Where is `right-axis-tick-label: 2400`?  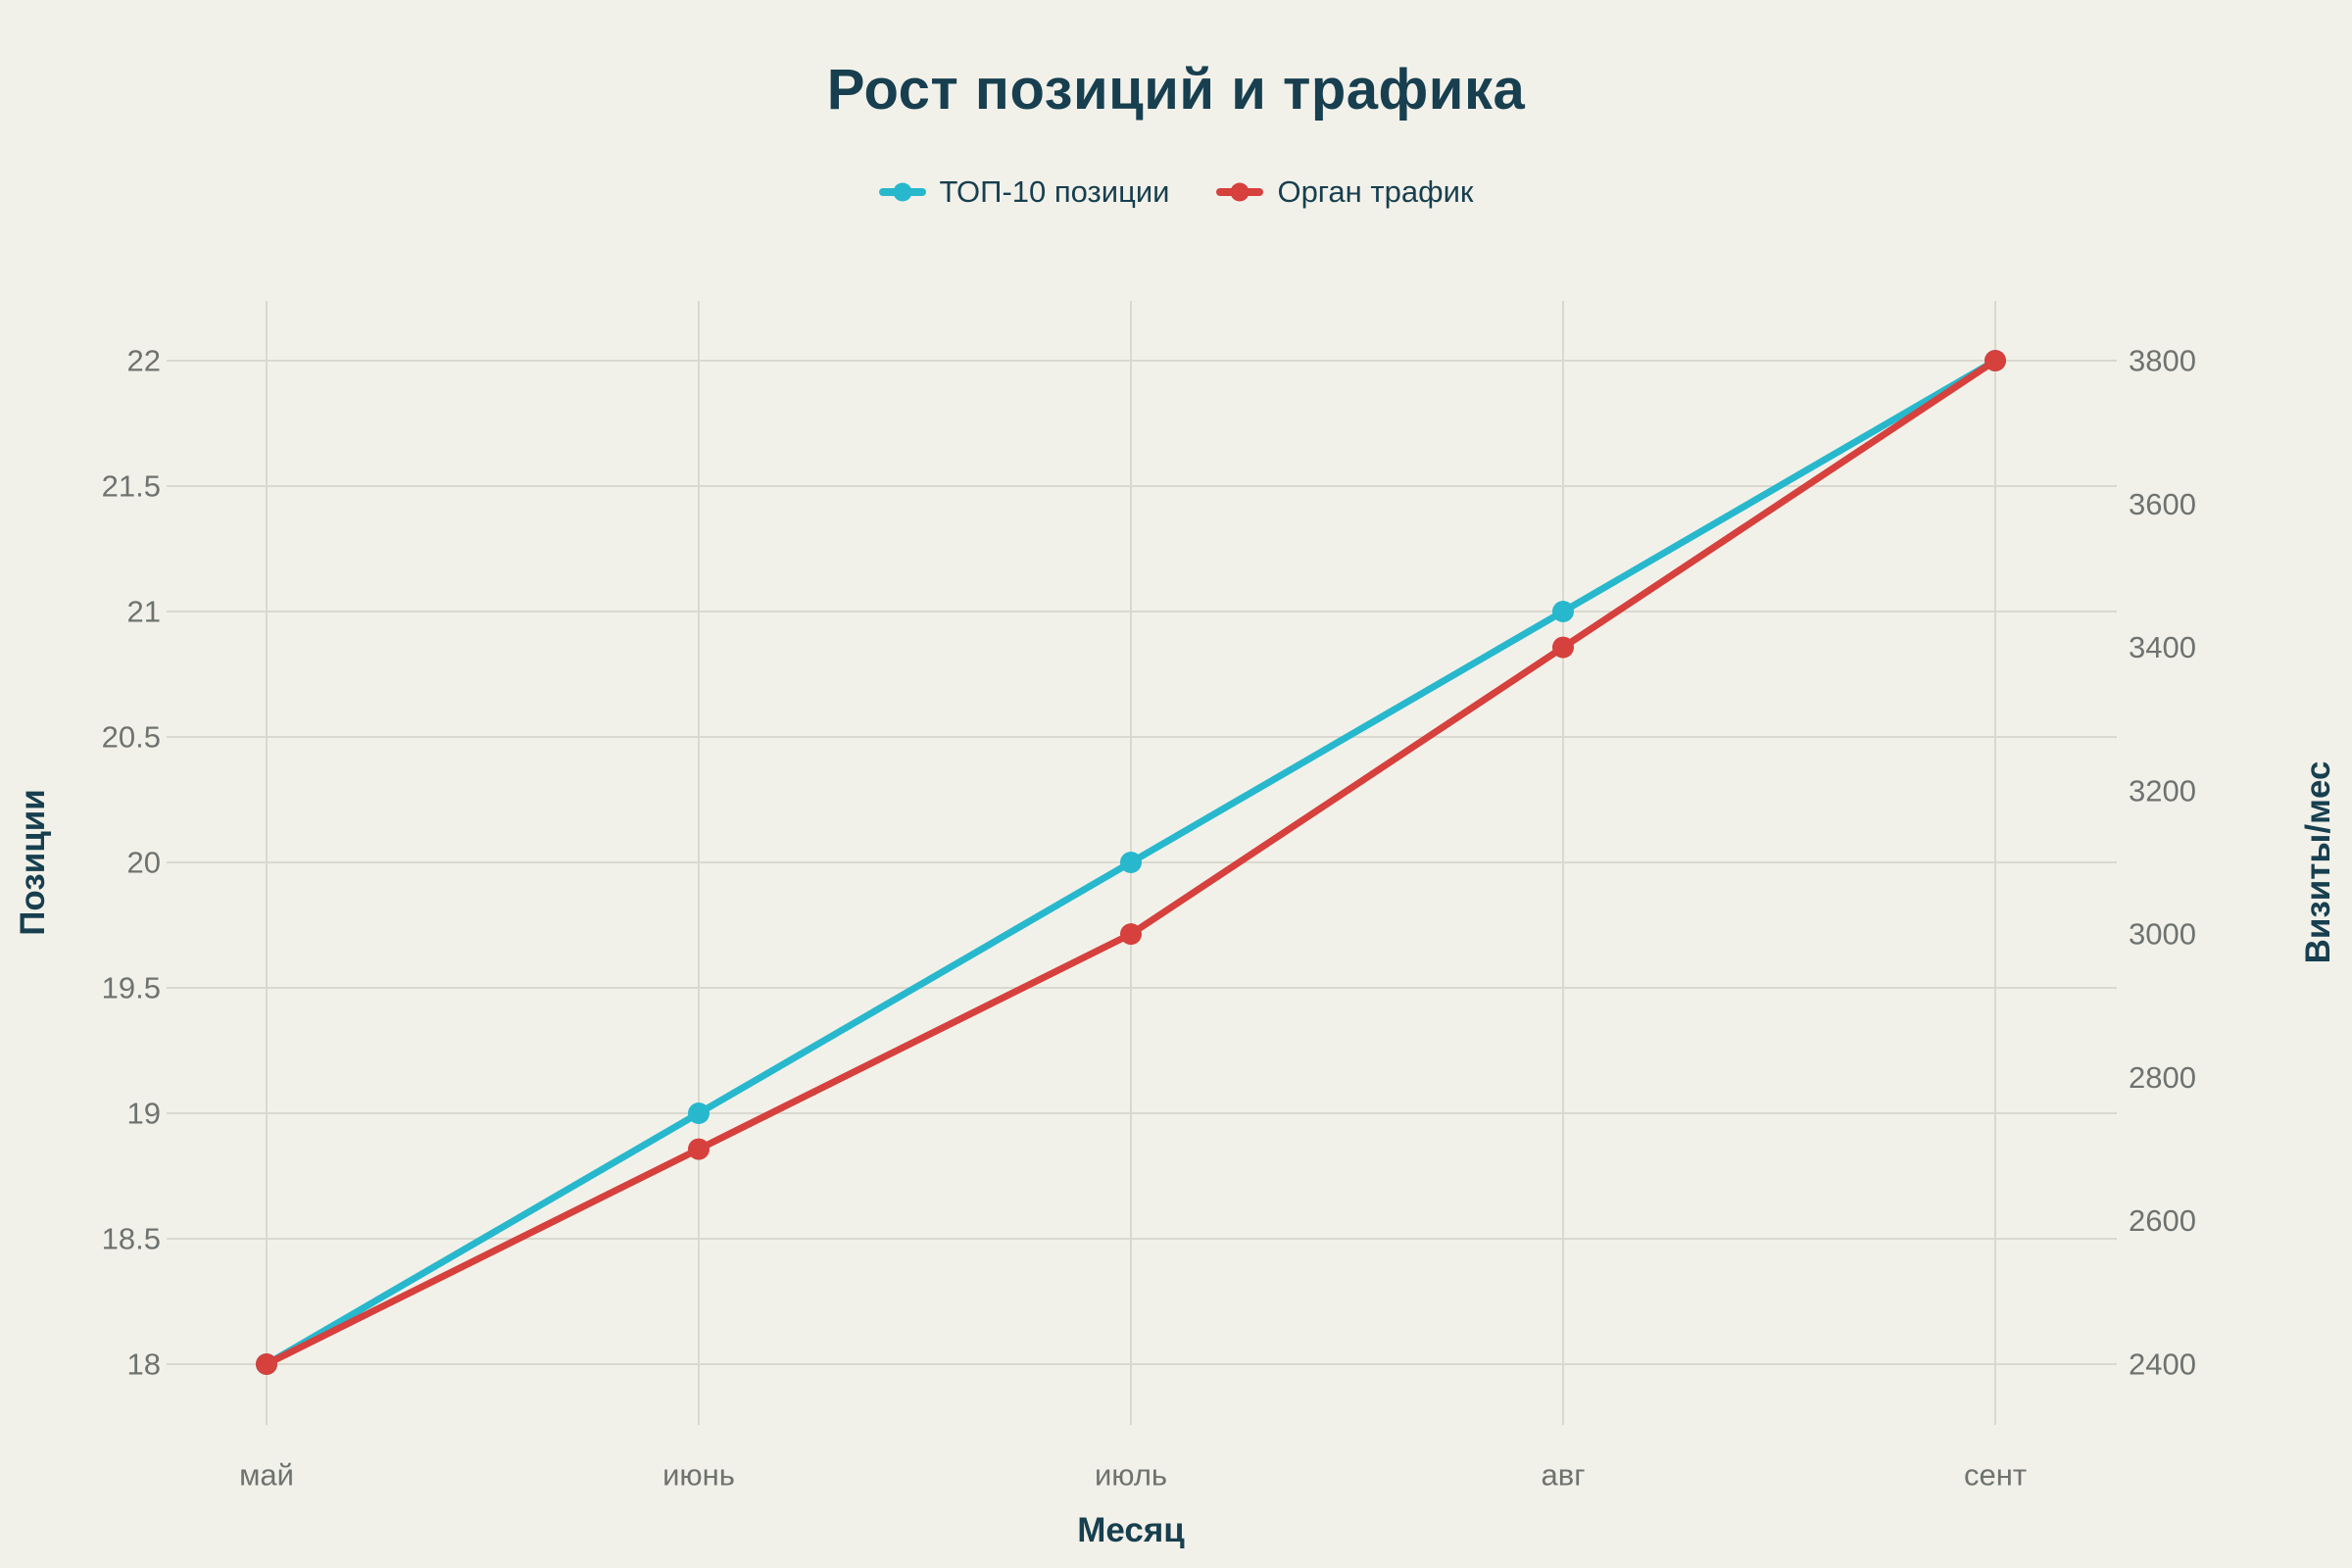
right-axis-tick-label: 2400 is located at coordinates (2162, 1365).